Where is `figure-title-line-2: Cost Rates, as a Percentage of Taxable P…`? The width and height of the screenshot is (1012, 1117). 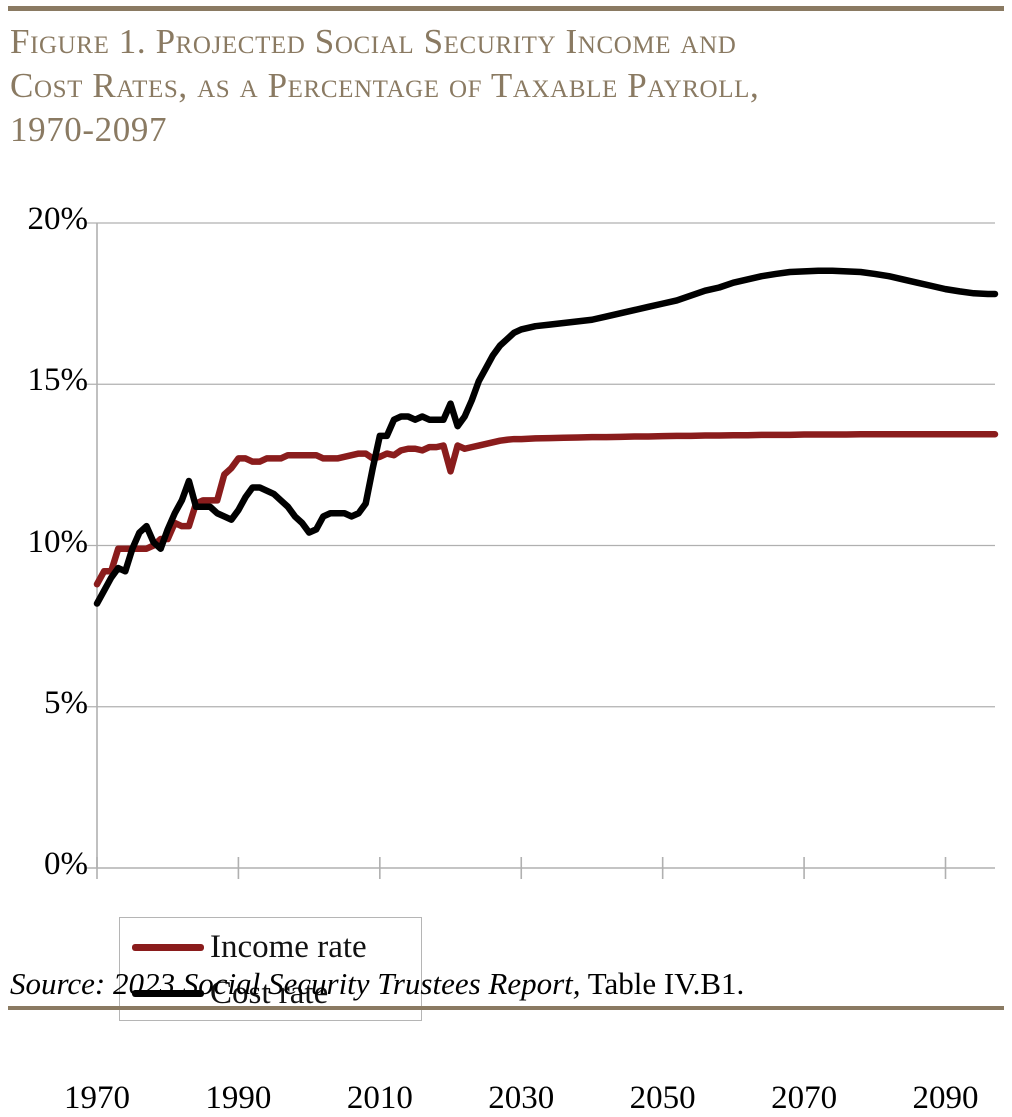
figure-title-line-2: Cost Rates, as a Percentage of Taxable P… is located at coordinates (385, 85).